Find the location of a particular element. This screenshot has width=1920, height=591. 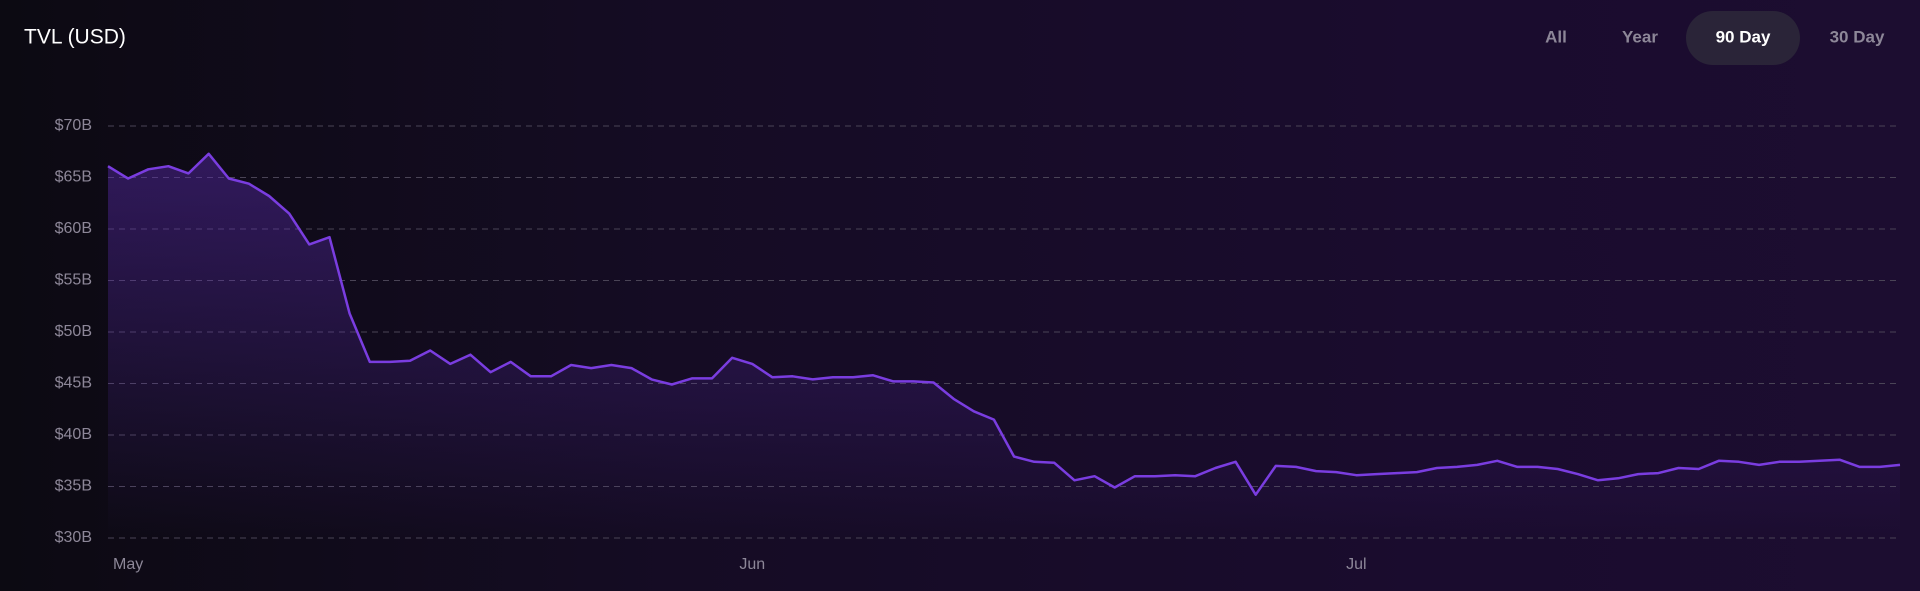

y-tick-label: $40B is located at coordinates (73, 434).